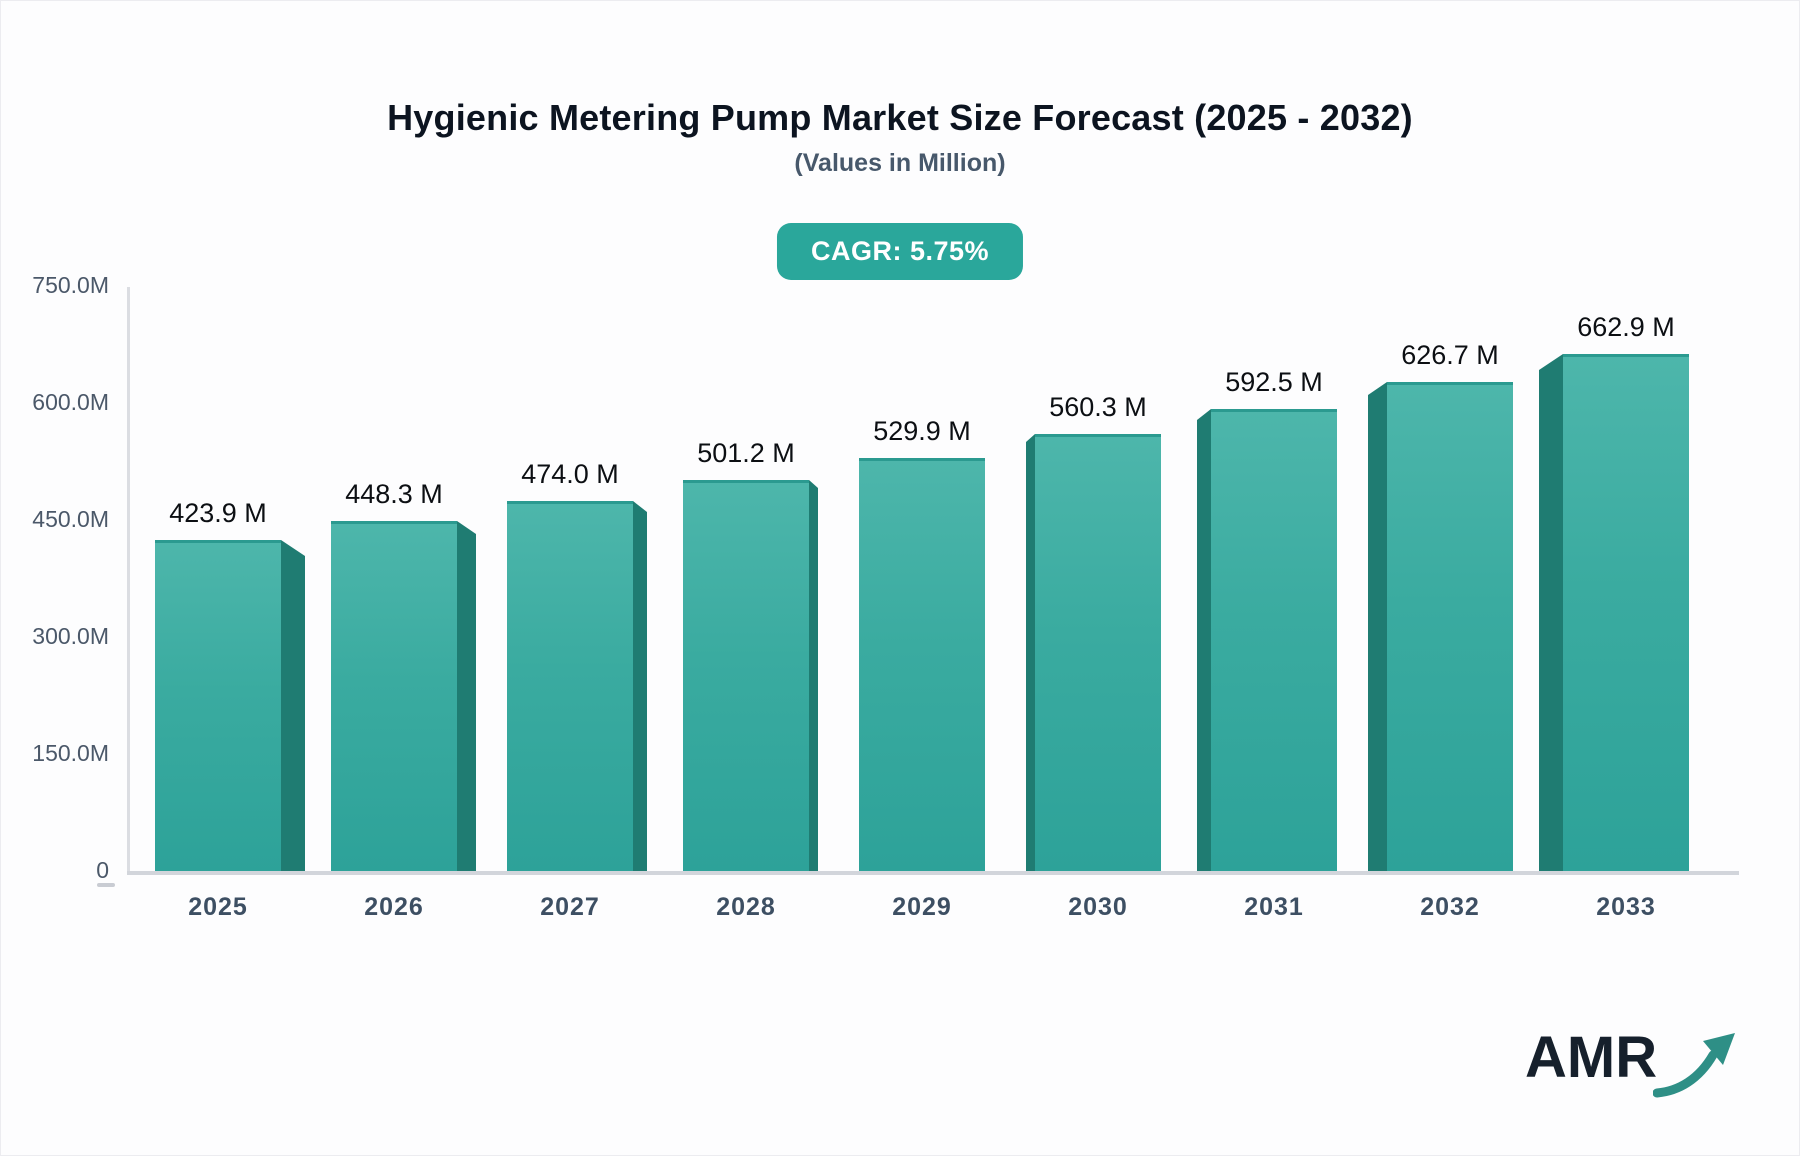 The image size is (1800, 1156). Describe the element at coordinates (1098, 907) in the screenshot. I see `x-axis-year-label: 2030` at that location.